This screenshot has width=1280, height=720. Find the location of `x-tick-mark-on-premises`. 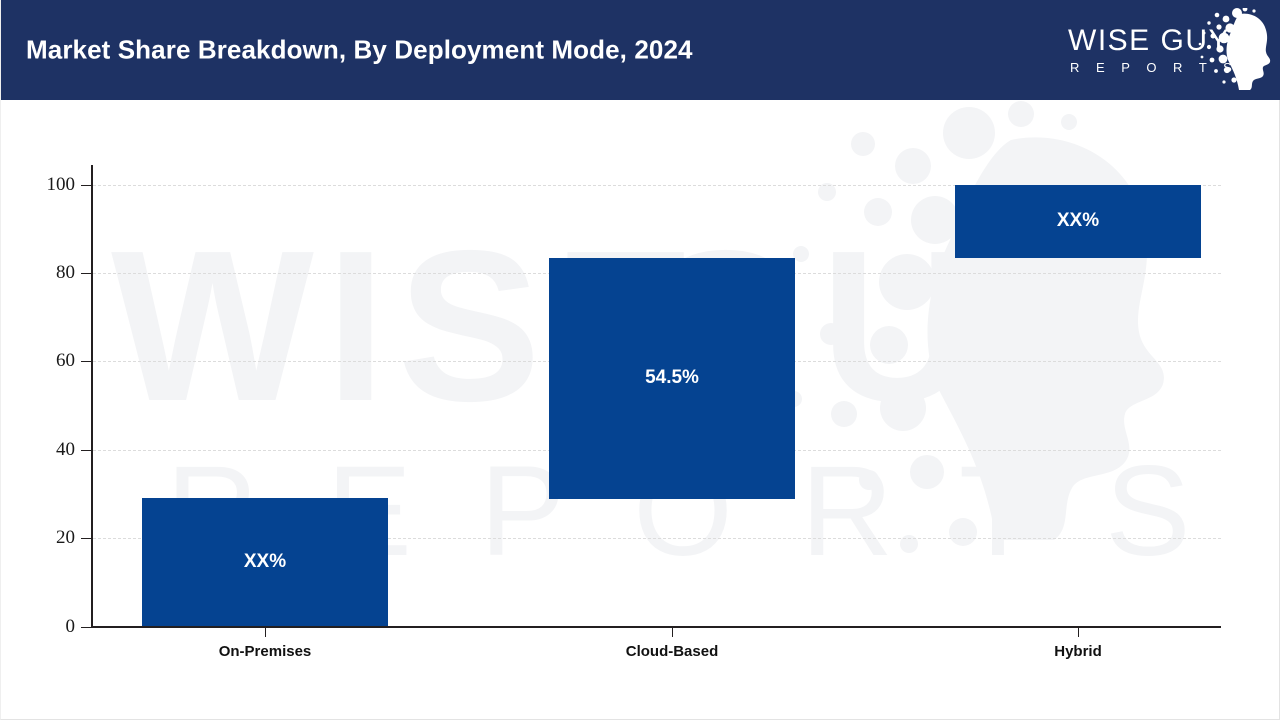

x-tick-mark-on-premises is located at coordinates (265, 632).